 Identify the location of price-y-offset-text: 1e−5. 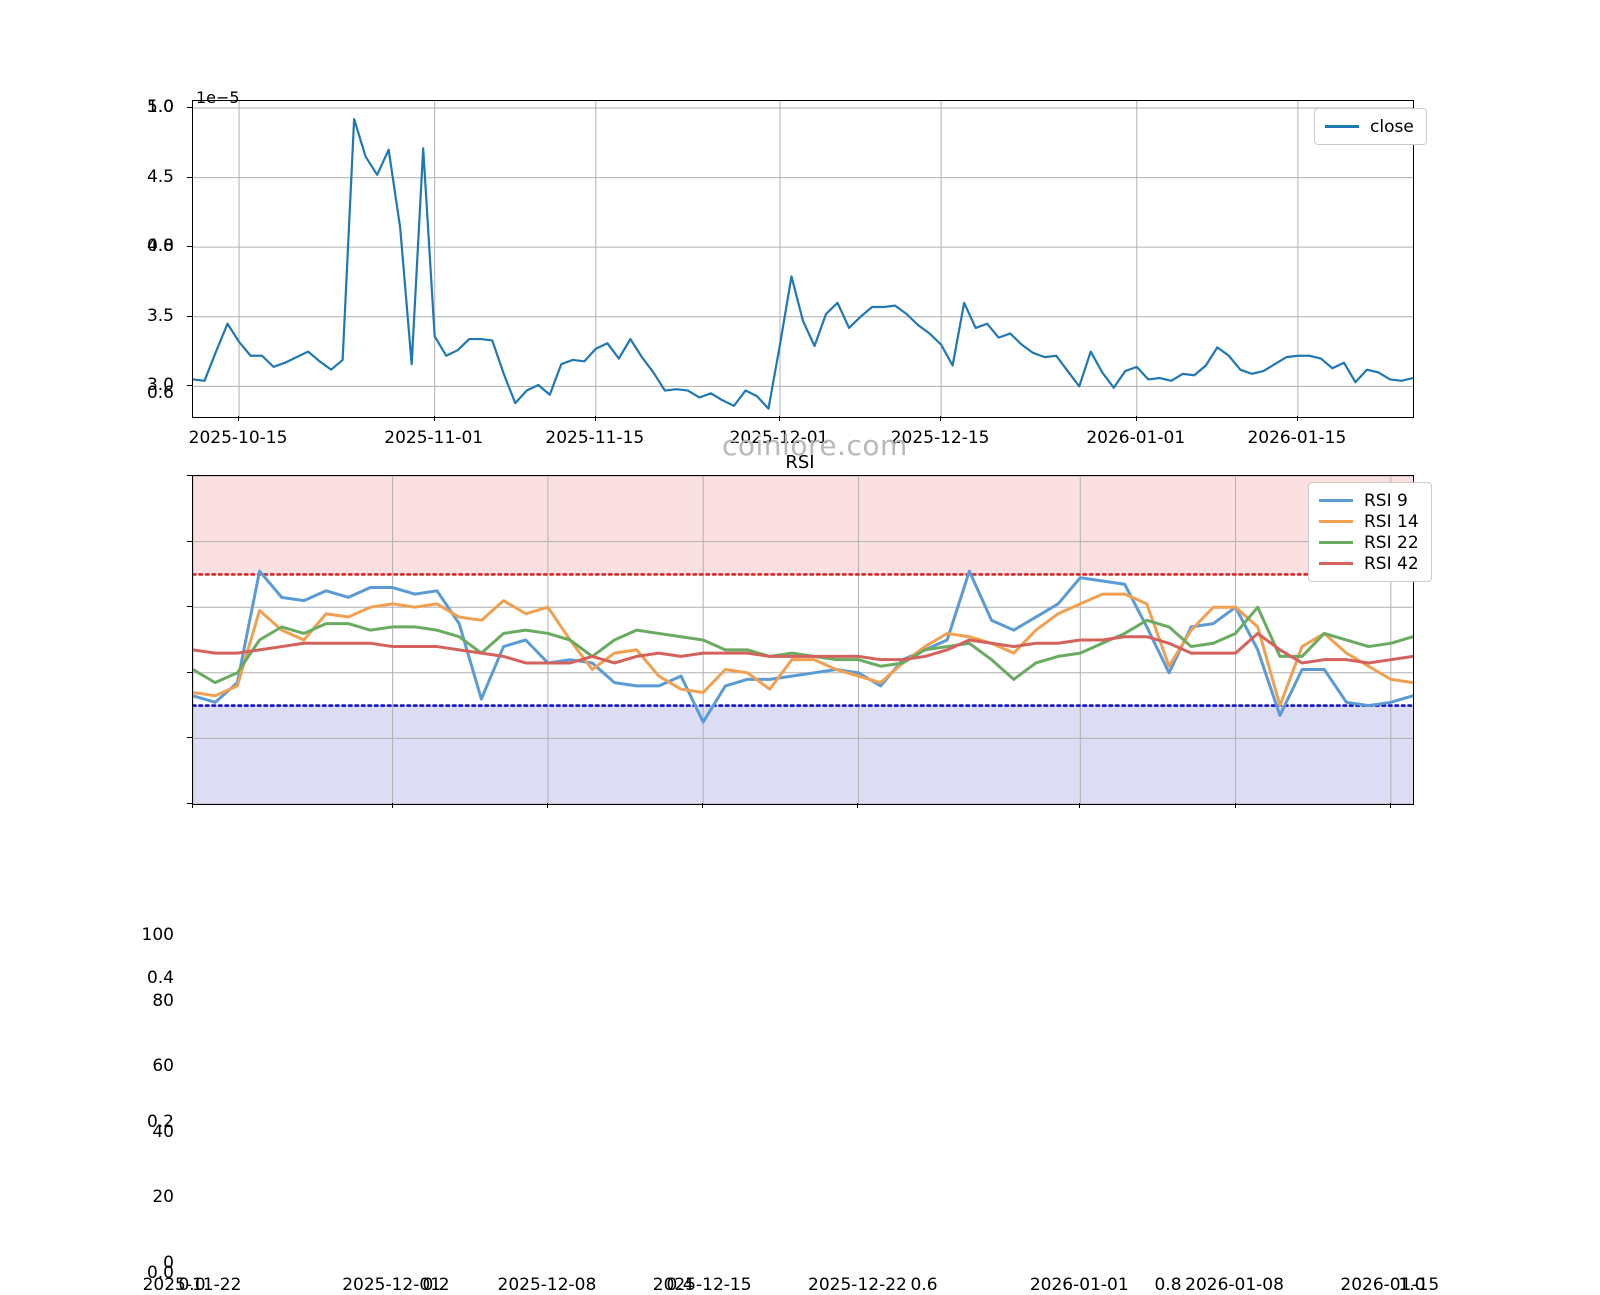
(218, 97).